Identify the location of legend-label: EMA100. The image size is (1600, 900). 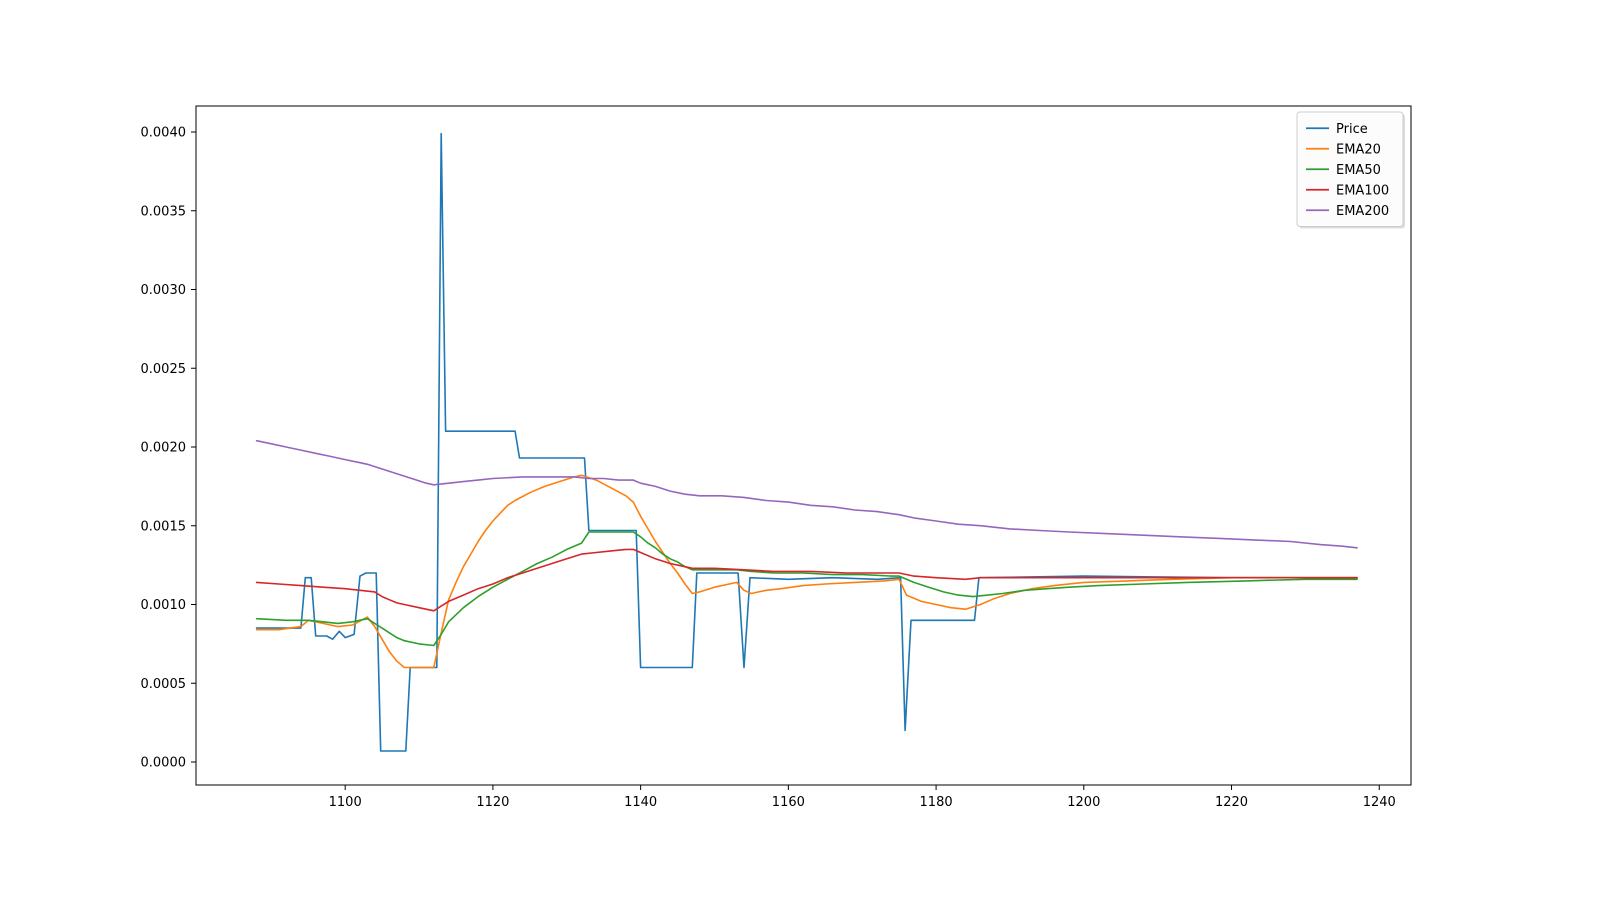
(1362, 190).